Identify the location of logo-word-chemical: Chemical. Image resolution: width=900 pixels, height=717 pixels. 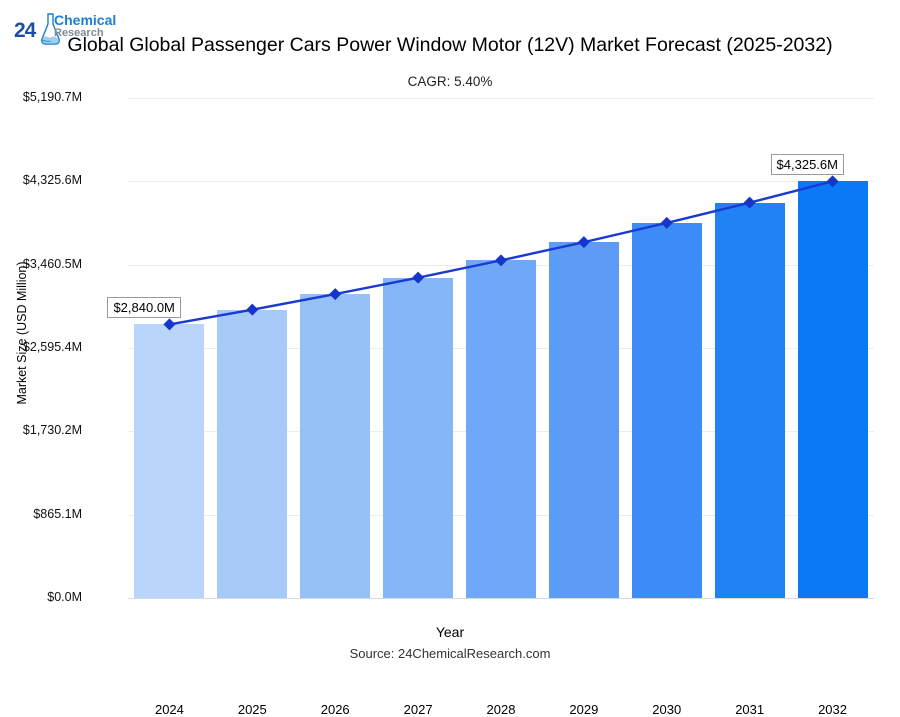
(85, 20).